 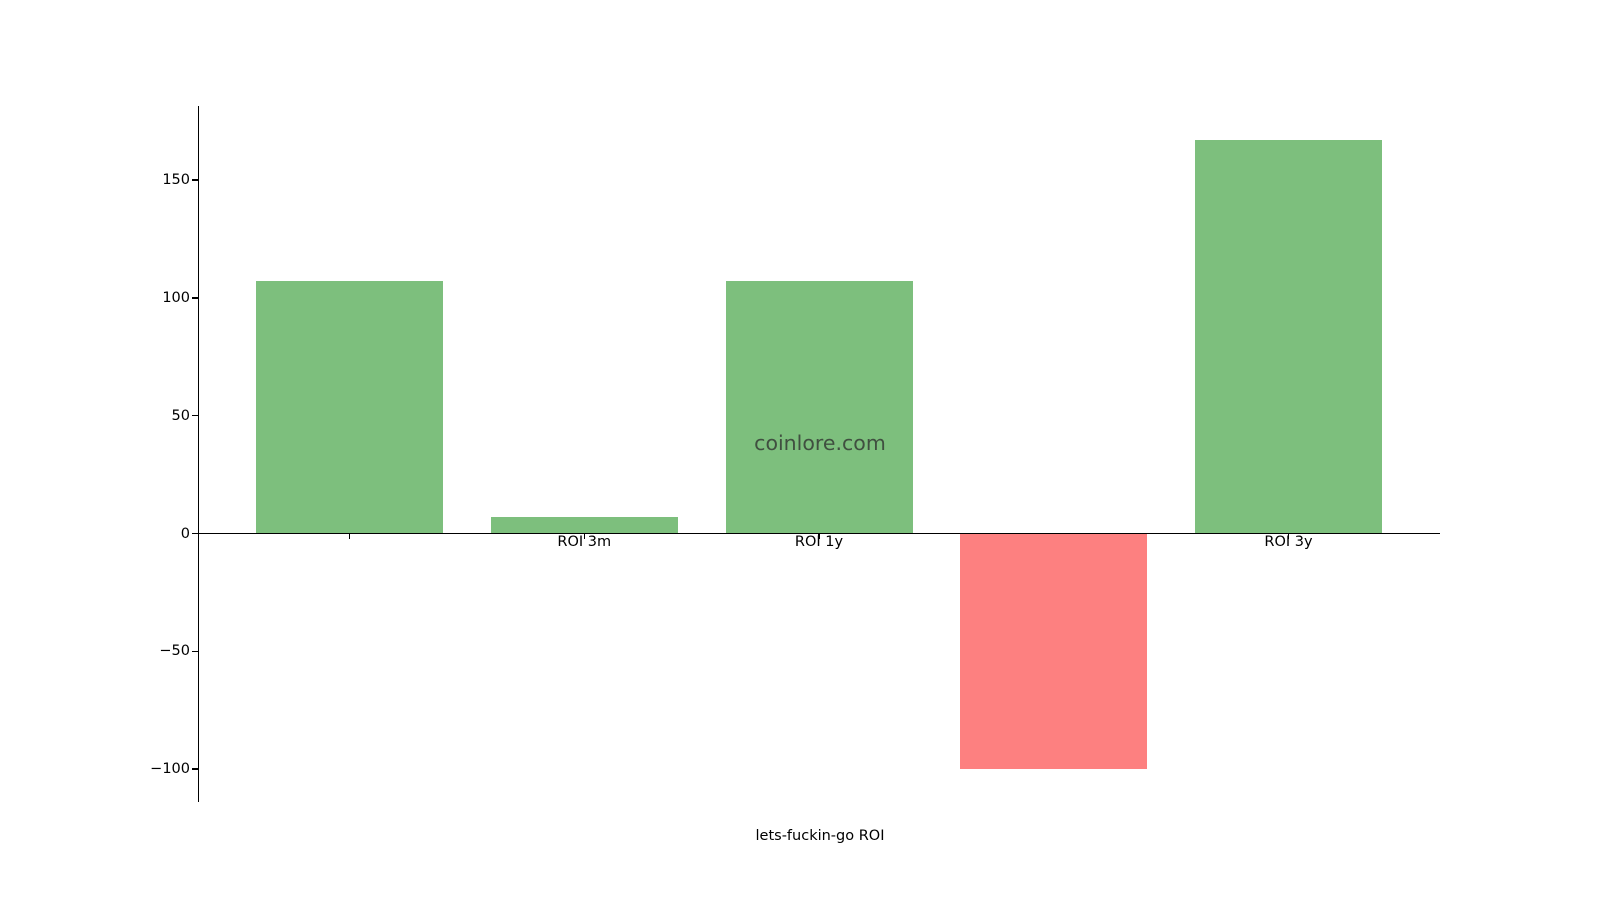 I want to click on y-tick-label: 0, so click(x=185, y=533).